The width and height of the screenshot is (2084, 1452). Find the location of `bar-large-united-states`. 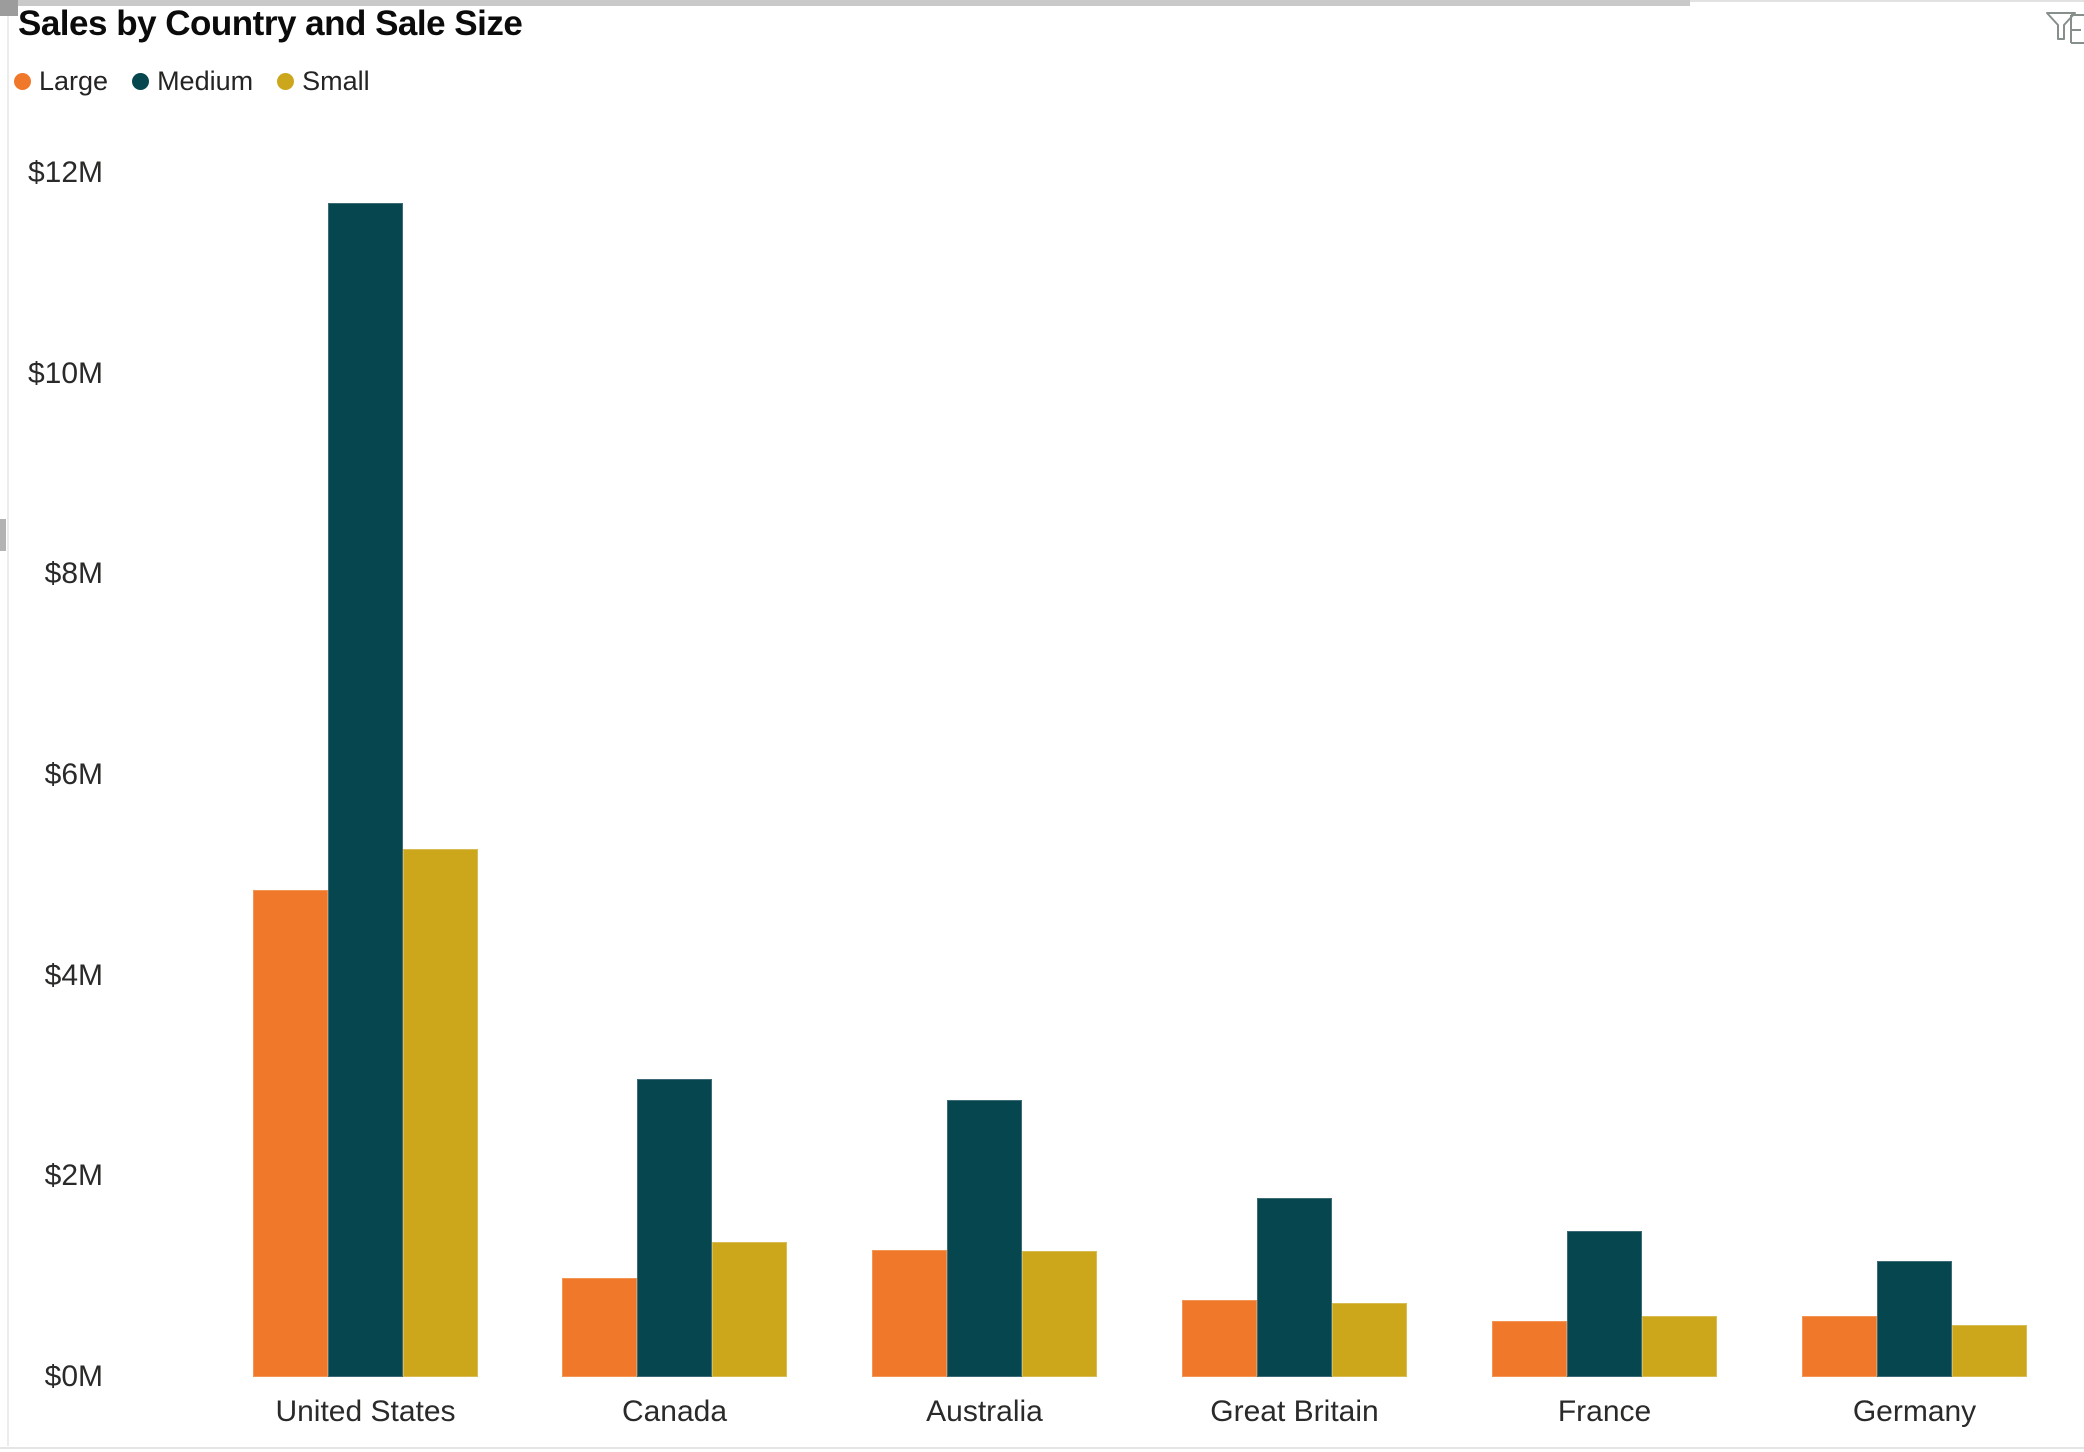

bar-large-united-states is located at coordinates (290, 1133).